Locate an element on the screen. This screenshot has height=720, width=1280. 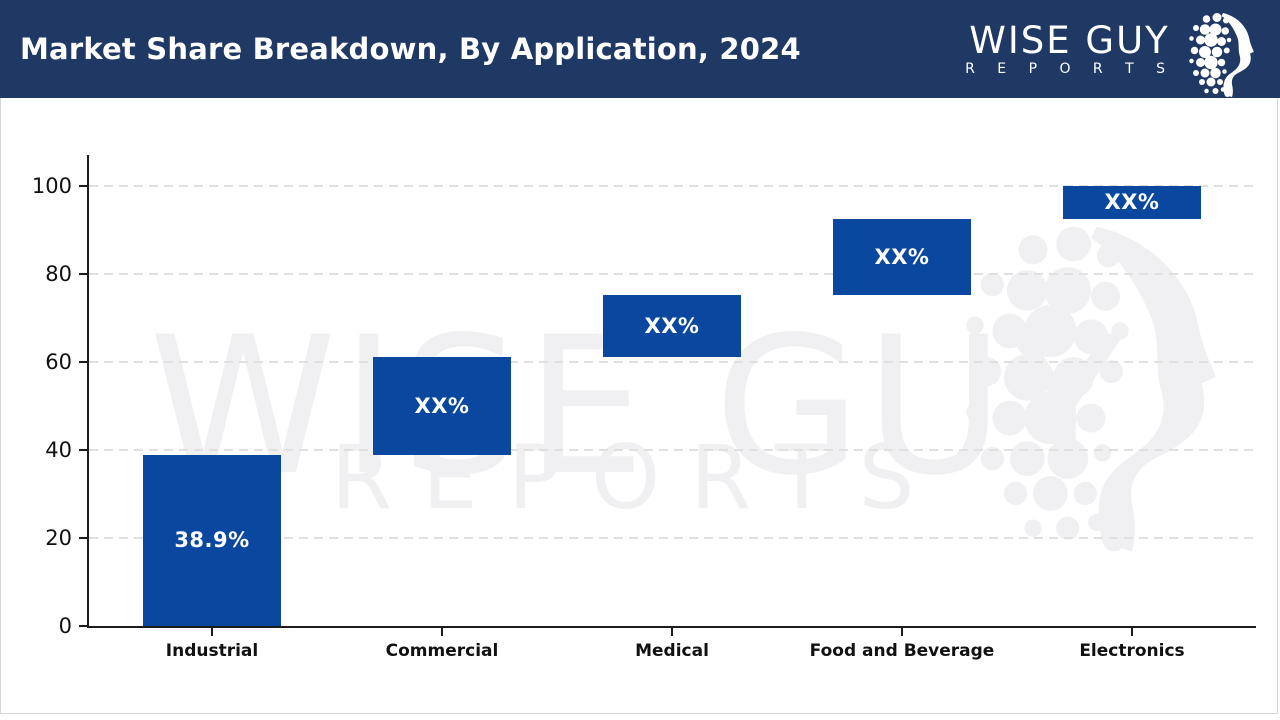
brand-wordmark: WISE GUY is located at coordinates (1069, 40).